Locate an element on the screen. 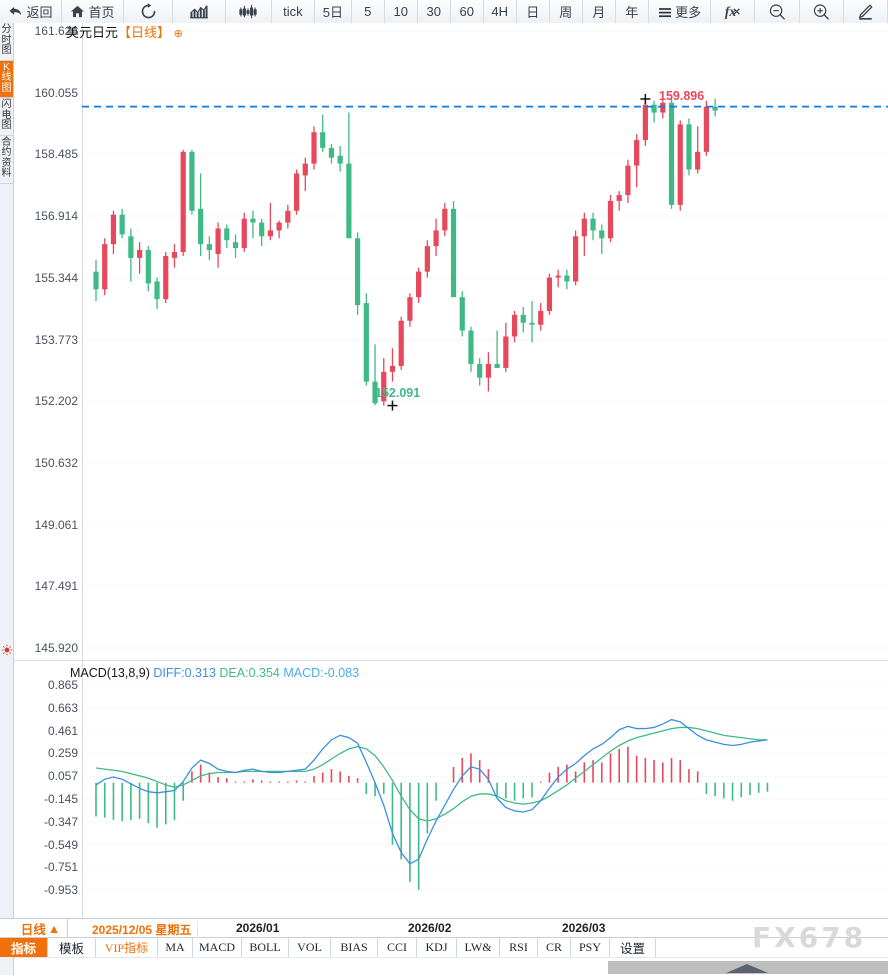  period-day-button: 日 is located at coordinates (533, 11).